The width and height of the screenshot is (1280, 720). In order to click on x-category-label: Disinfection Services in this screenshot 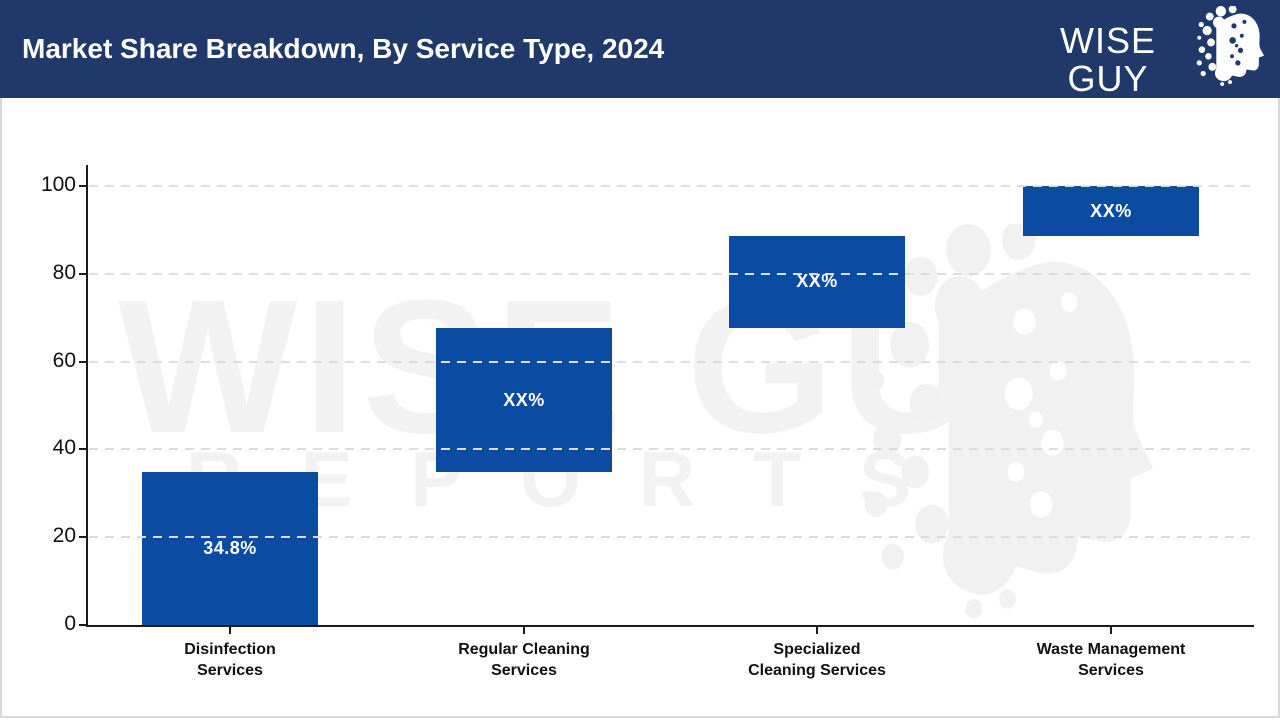, I will do `click(230, 660)`.